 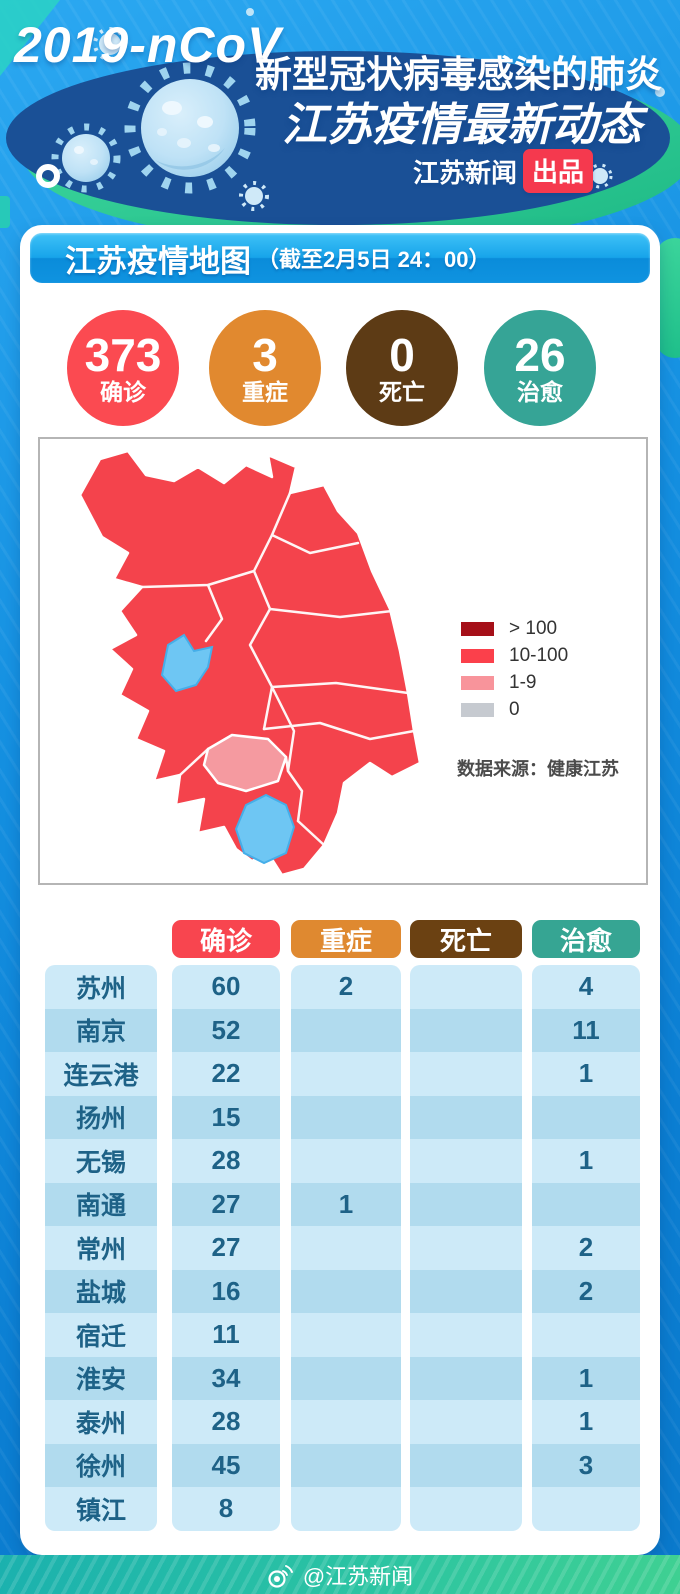 I want to click on city-name-cell: 盐城, so click(x=101, y=1291).